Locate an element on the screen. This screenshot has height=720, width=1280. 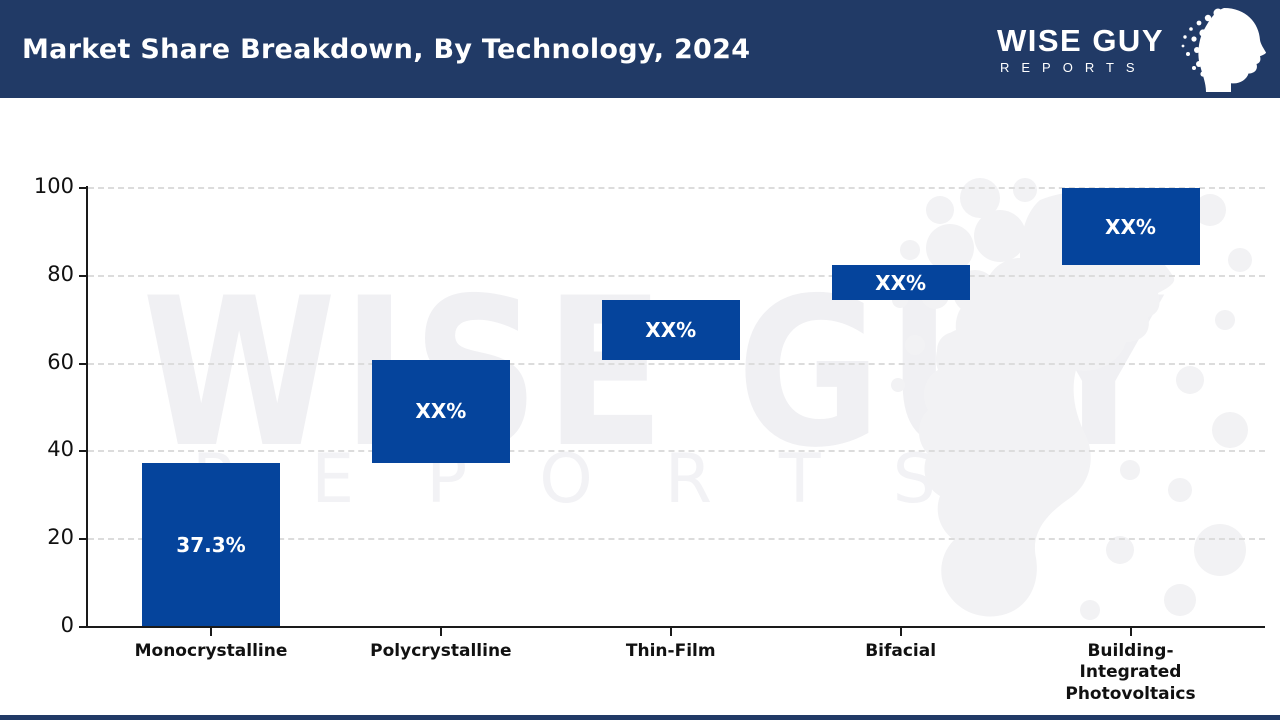
footer-bar is located at coordinates (640, 717).